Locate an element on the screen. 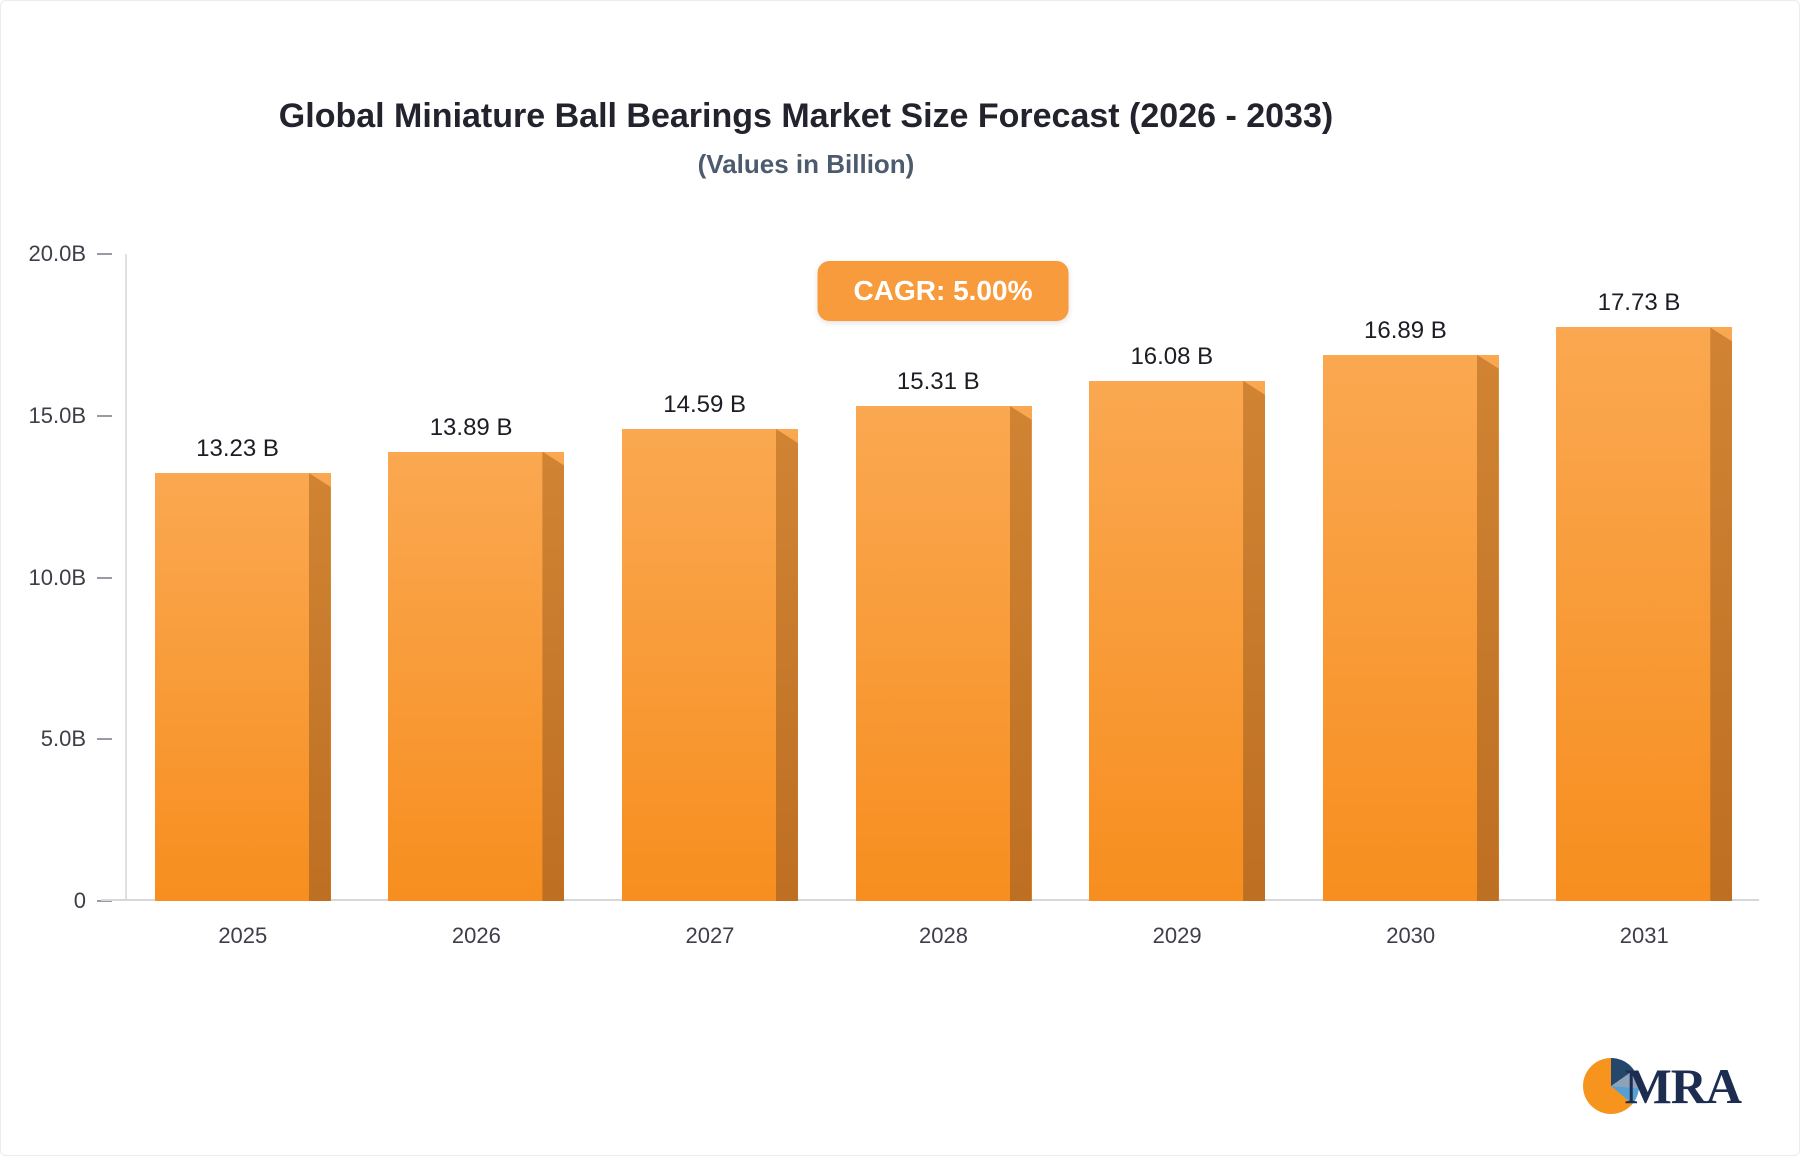 The image size is (1800, 1156). cagr-badge: CAGR: 5.00% is located at coordinates (943, 291).